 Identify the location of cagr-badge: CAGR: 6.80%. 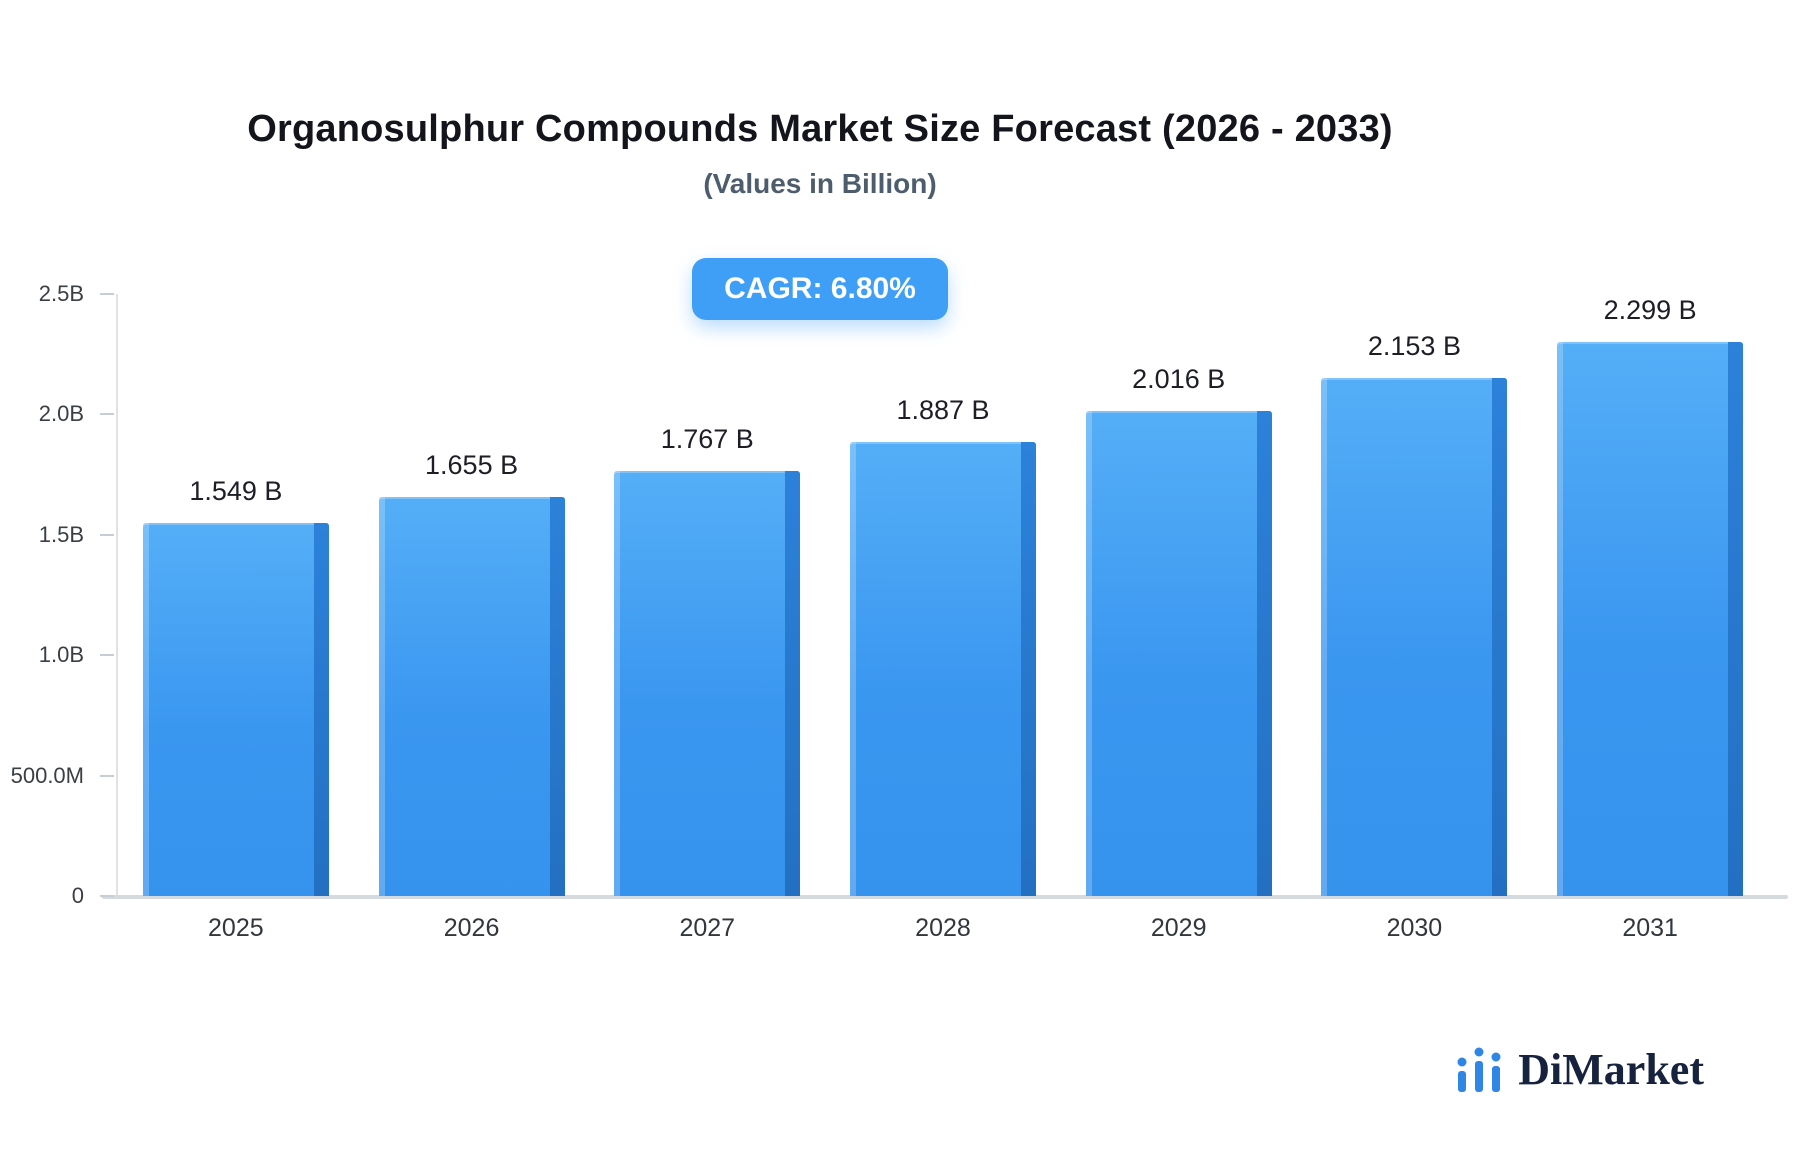
(820, 289).